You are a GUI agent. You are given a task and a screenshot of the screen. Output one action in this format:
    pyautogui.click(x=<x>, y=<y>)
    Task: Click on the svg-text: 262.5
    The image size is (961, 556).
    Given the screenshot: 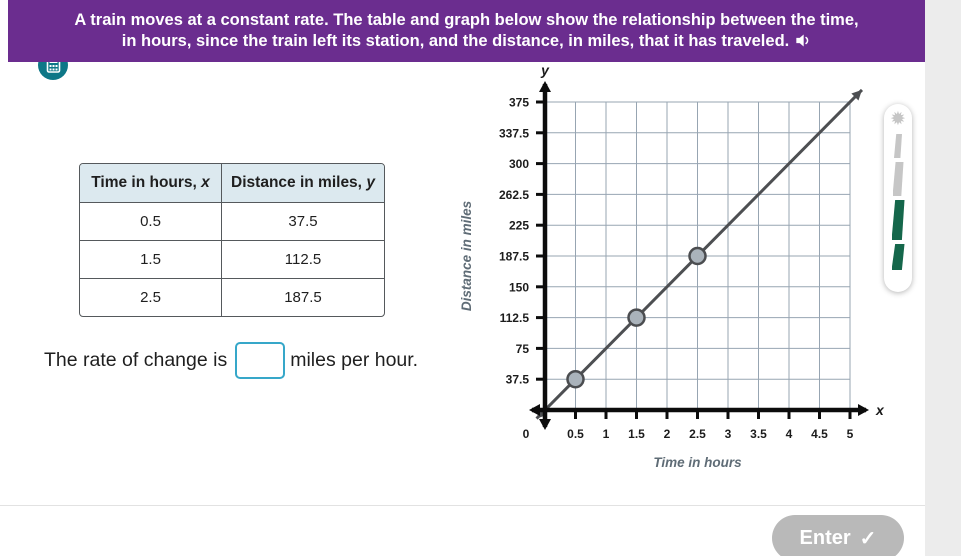 What is the action you would take?
    pyautogui.click(x=514, y=195)
    